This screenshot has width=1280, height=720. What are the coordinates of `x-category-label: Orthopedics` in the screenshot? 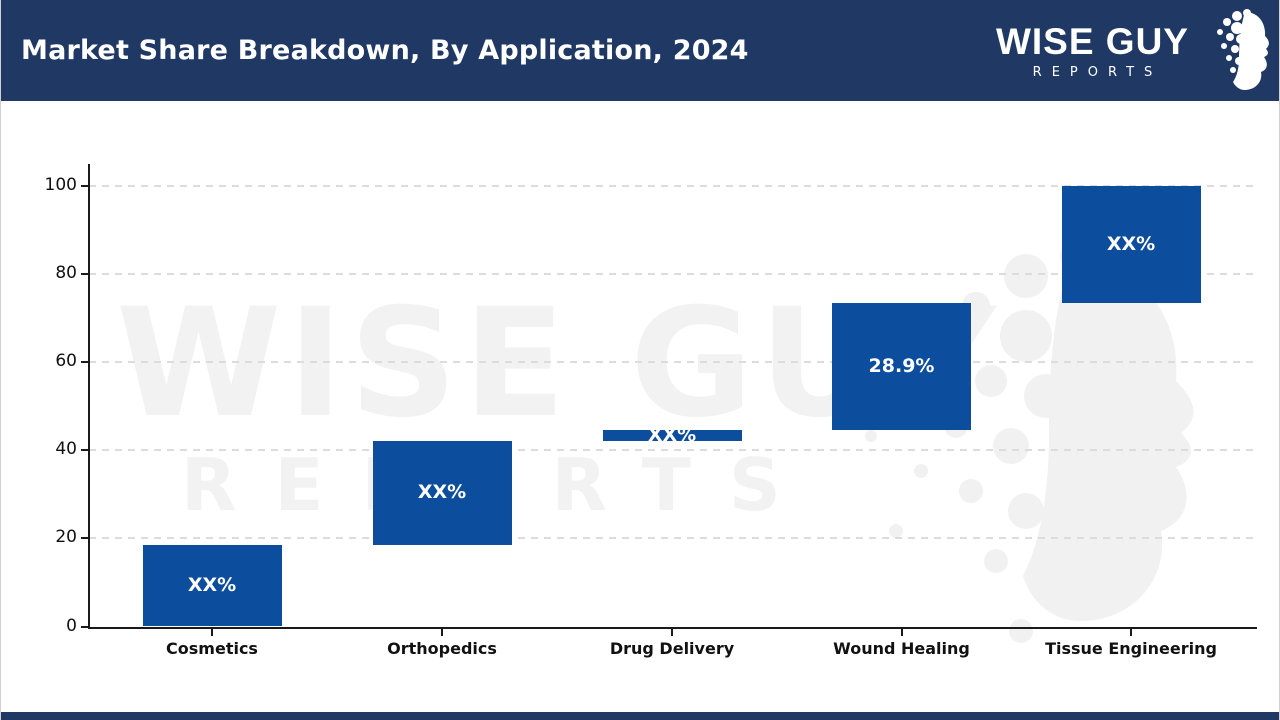 It's located at (442, 648).